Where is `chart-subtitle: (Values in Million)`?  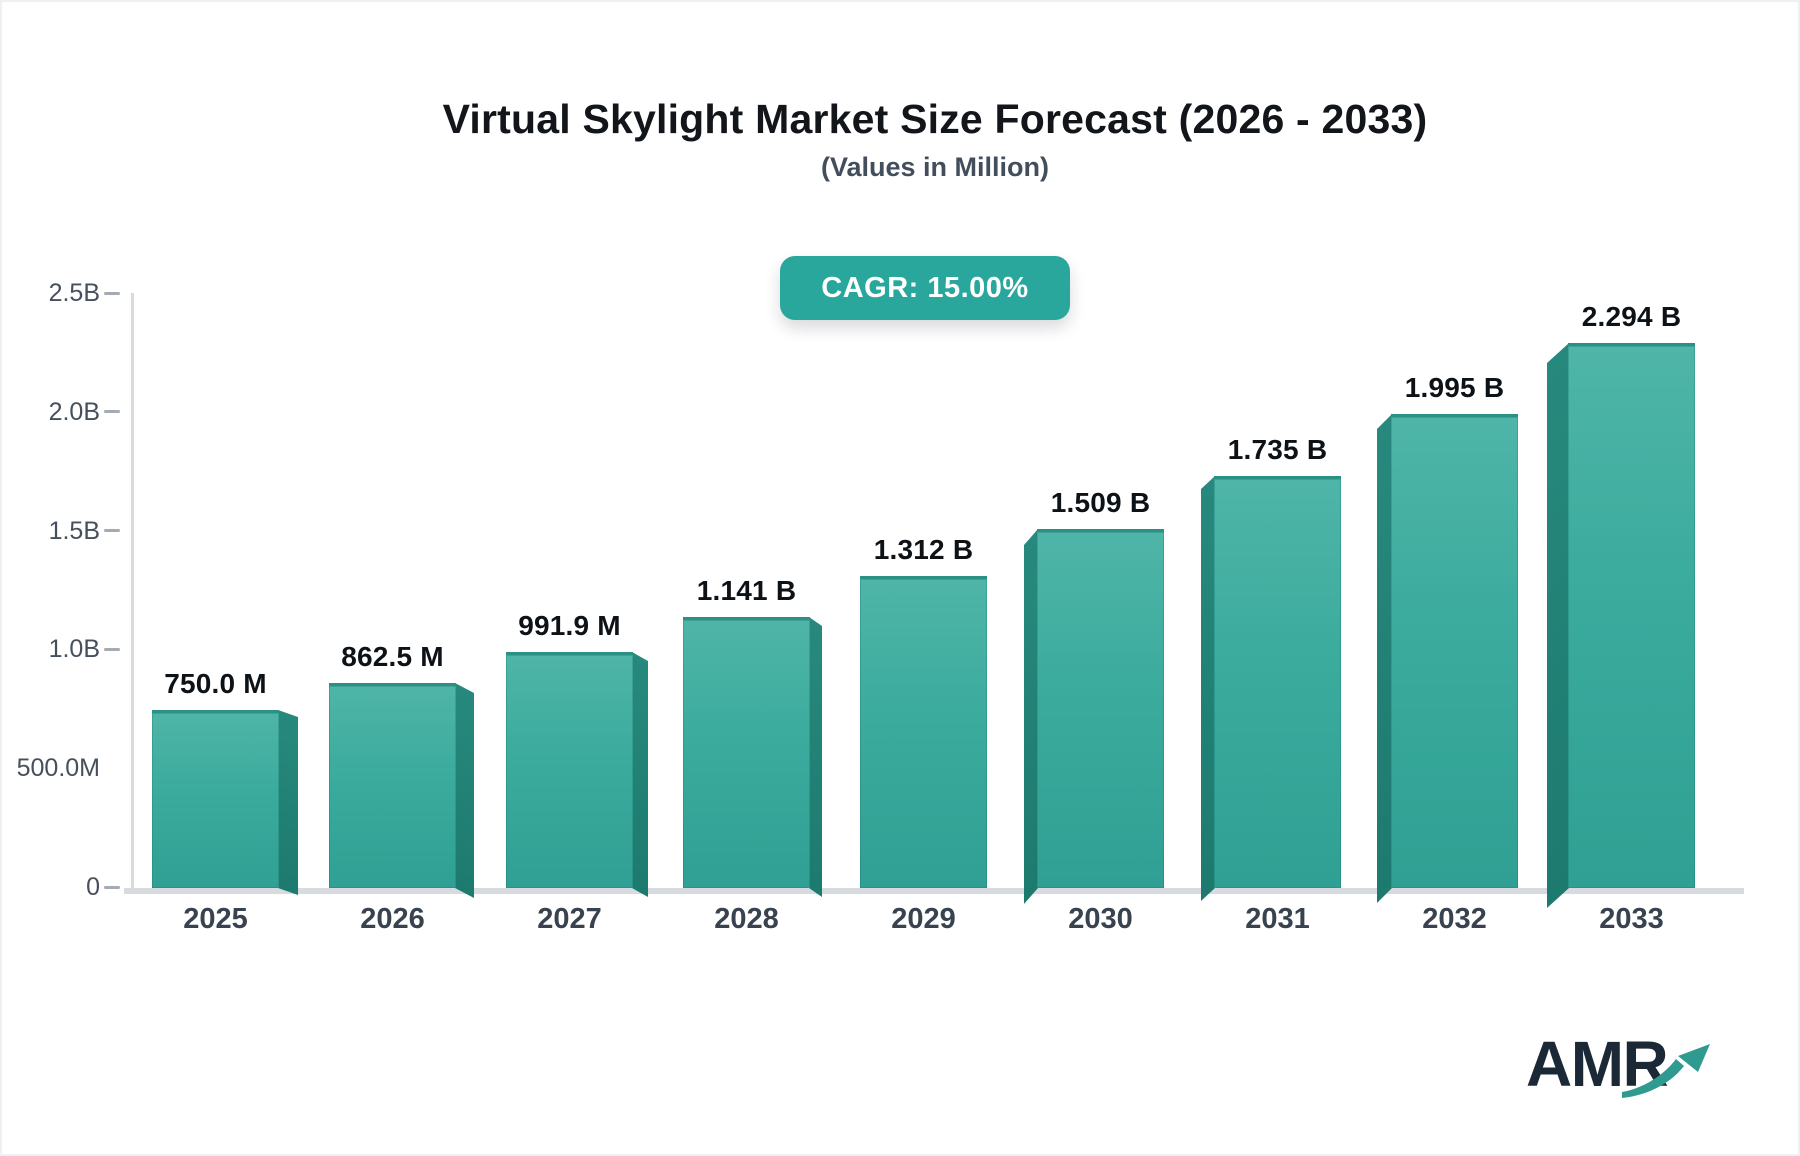 chart-subtitle: (Values in Million) is located at coordinates (935, 167).